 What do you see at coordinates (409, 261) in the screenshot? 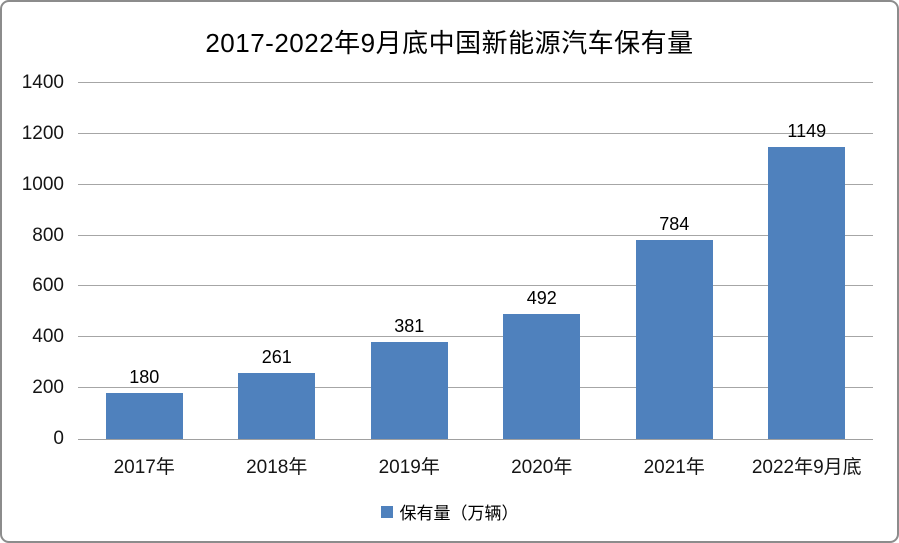
I see `bar-slot: 381` at bounding box center [409, 261].